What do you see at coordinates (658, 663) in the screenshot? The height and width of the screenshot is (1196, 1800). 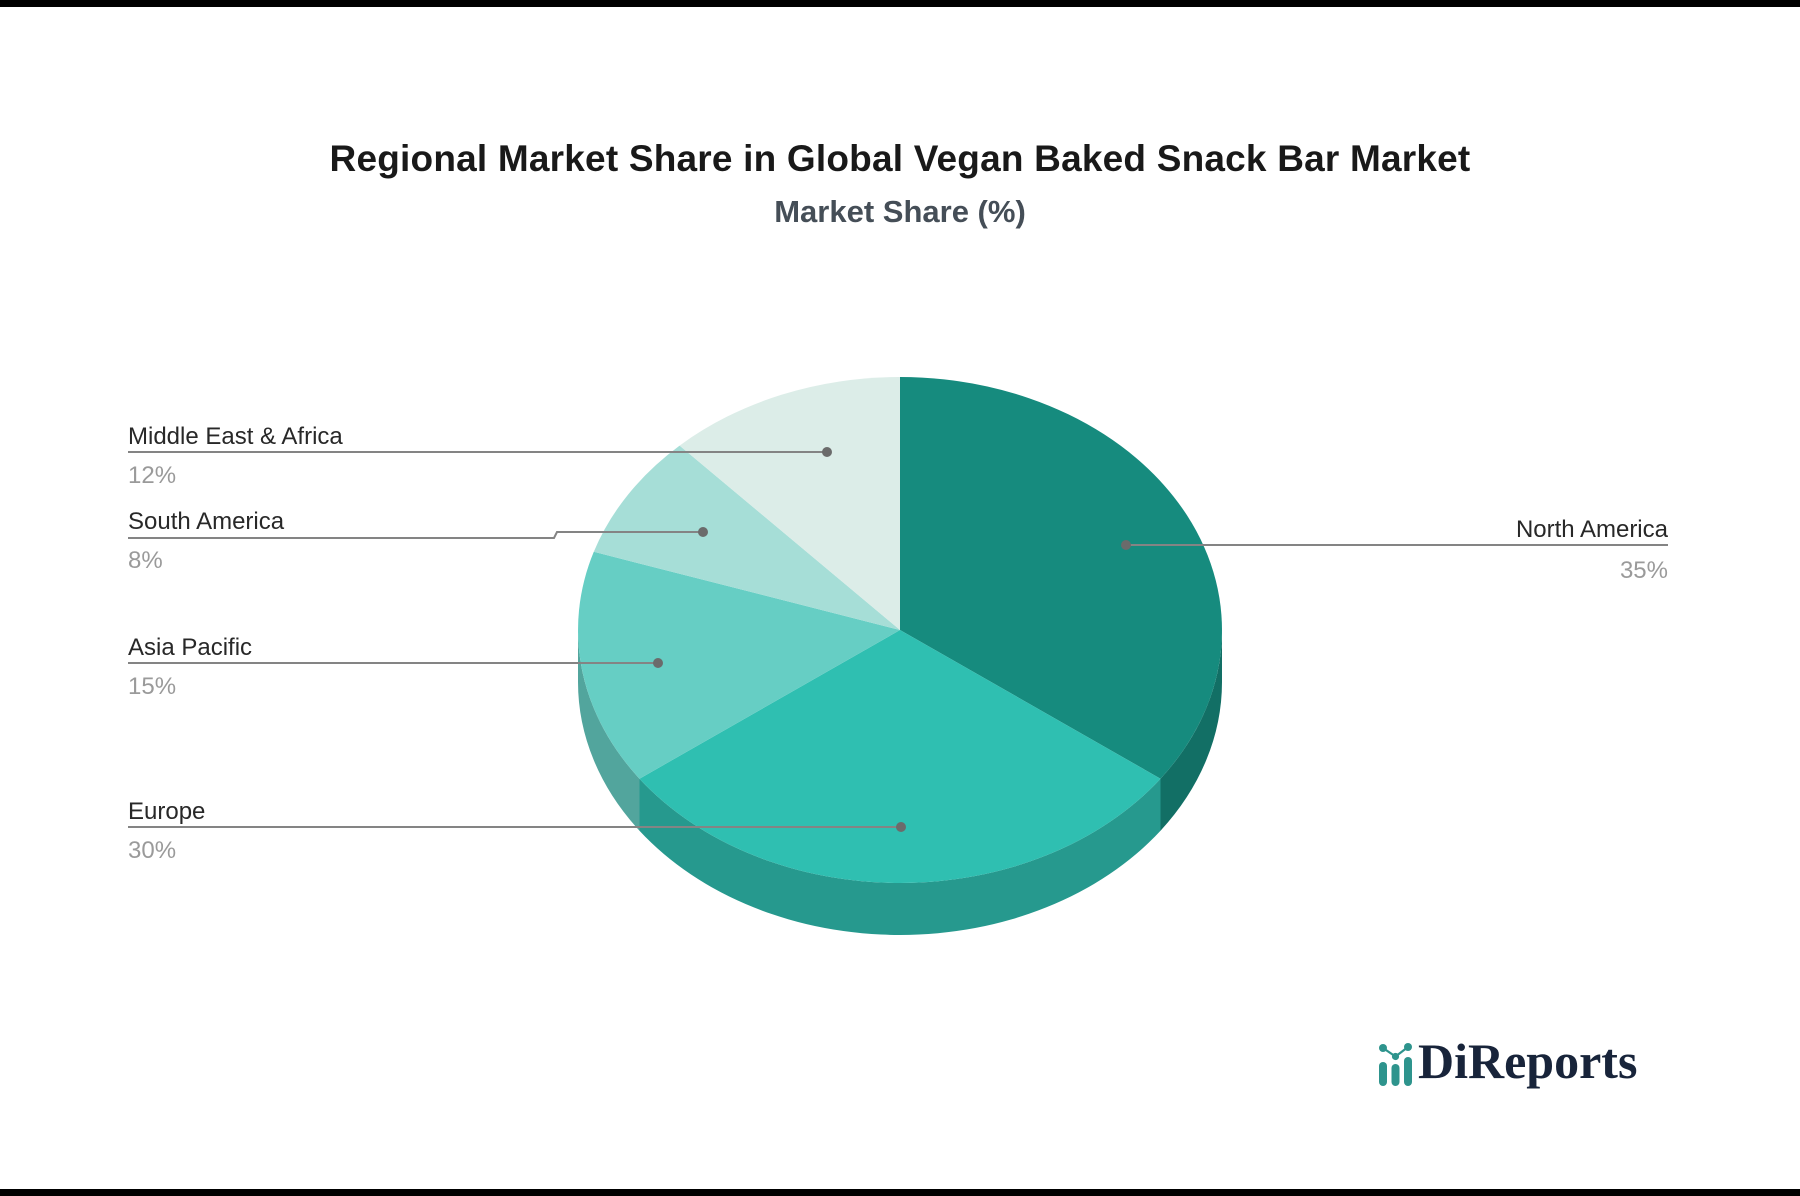 I see `leader-dot-asia-pacific` at bounding box center [658, 663].